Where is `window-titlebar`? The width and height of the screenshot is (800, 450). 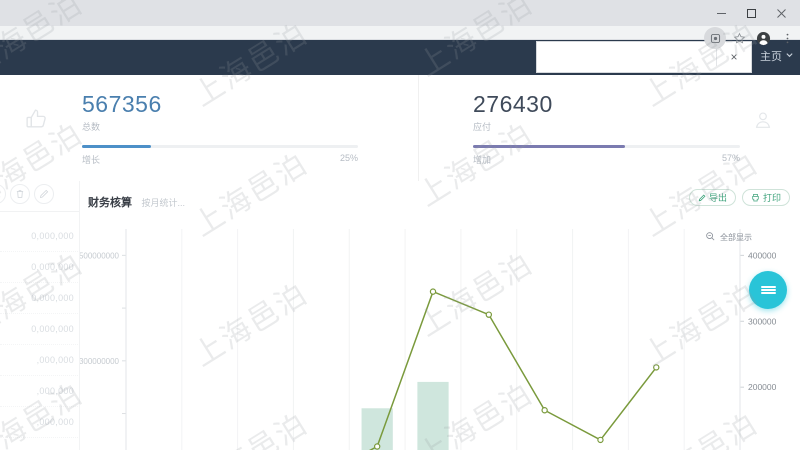
window-titlebar is located at coordinates (400, 13).